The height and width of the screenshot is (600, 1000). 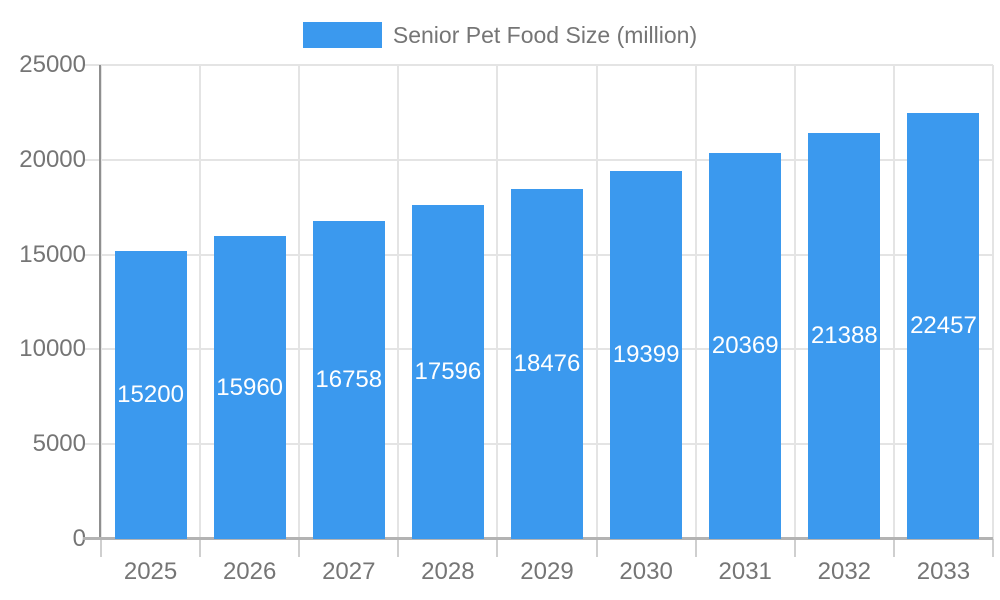 What do you see at coordinates (150, 571) in the screenshot?
I see `x-axis-tick-label: 2025` at bounding box center [150, 571].